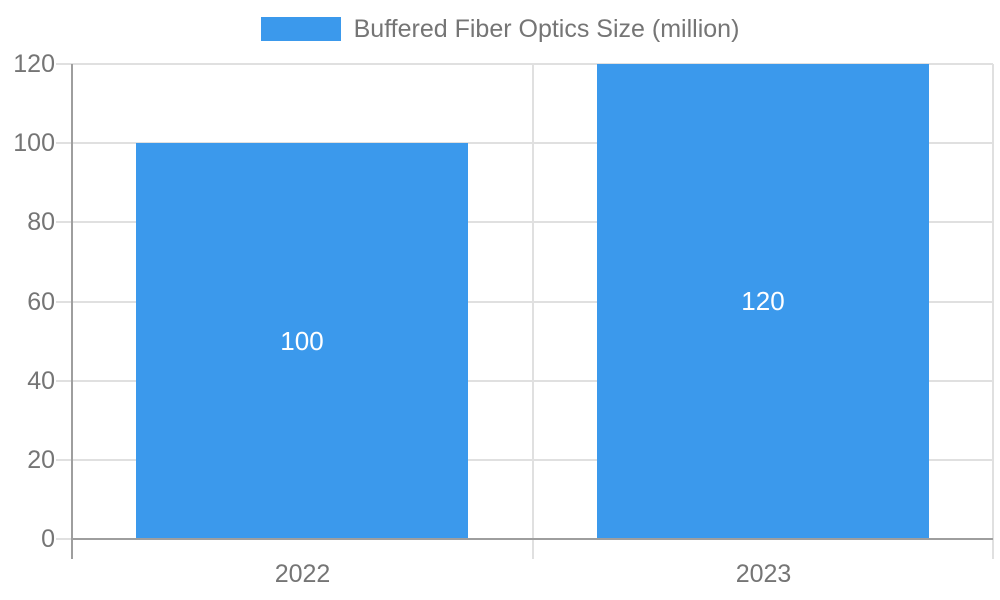  I want to click on x-tick-label: 2023, so click(763, 574).